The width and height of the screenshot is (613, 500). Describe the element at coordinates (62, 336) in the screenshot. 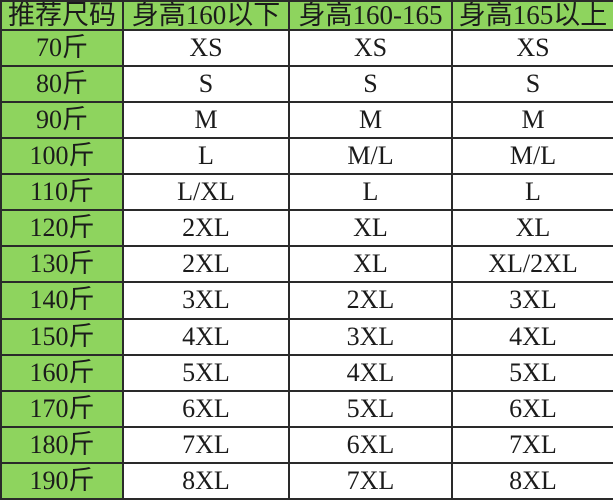

I see `weight-cell: 150斤` at that location.